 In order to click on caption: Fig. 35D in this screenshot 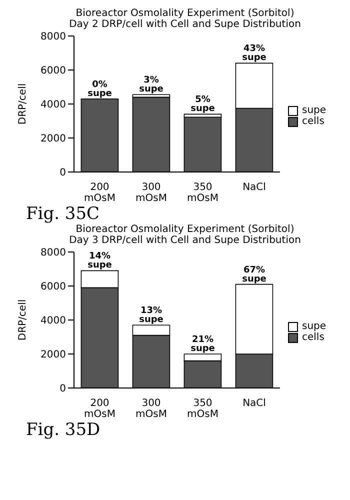, I will do `click(64, 430)`.